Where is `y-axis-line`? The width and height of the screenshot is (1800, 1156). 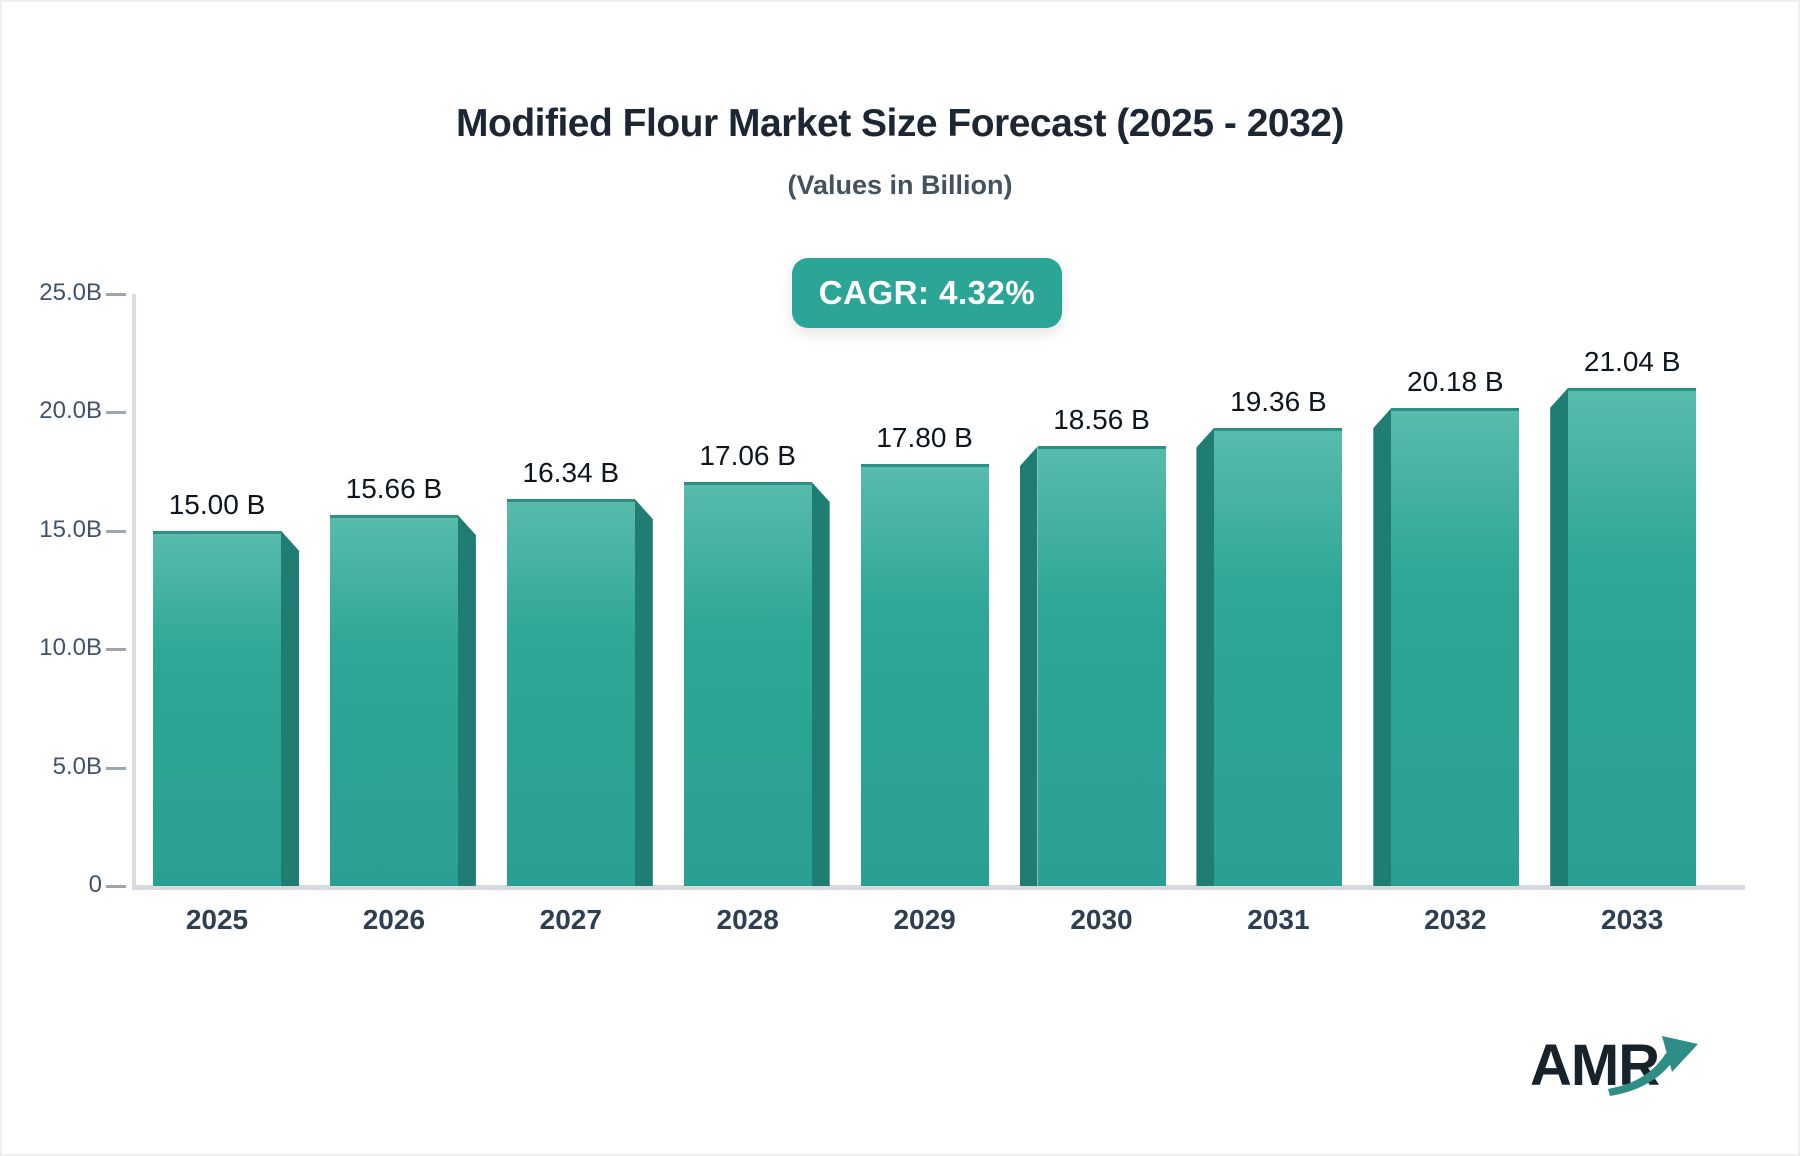
y-axis-line is located at coordinates (134, 592).